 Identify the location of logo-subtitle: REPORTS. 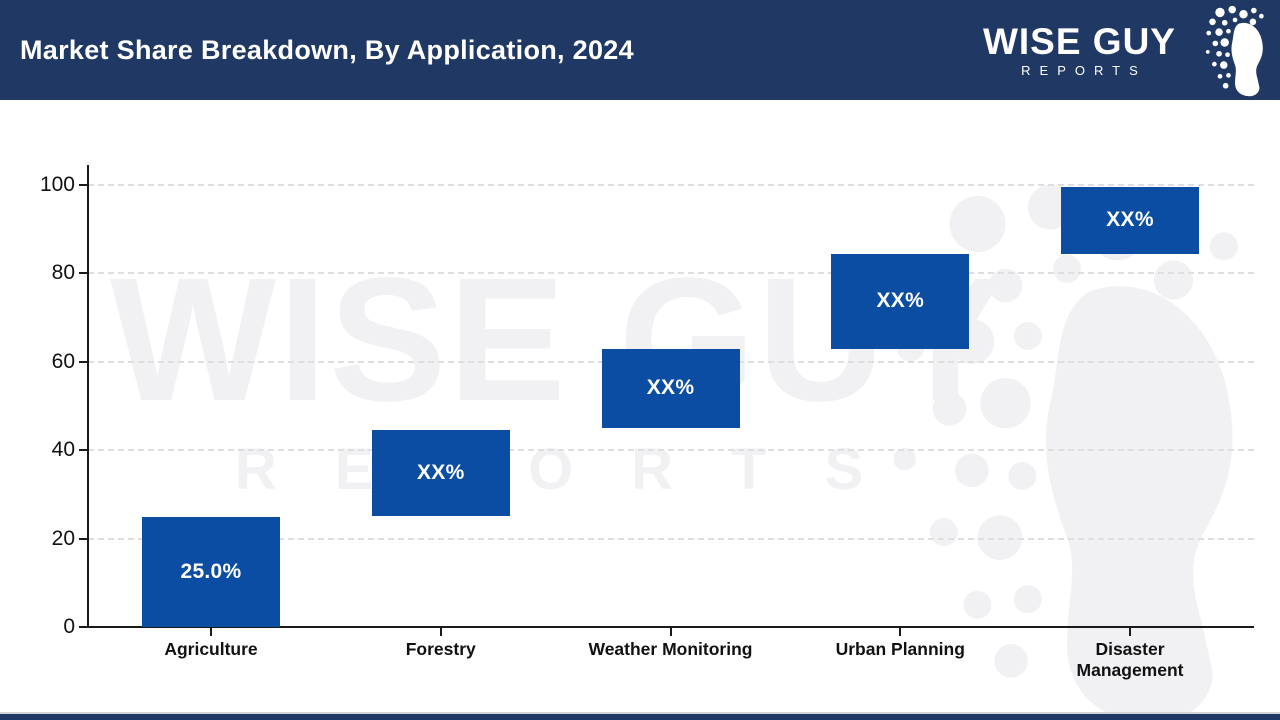
(1084, 70).